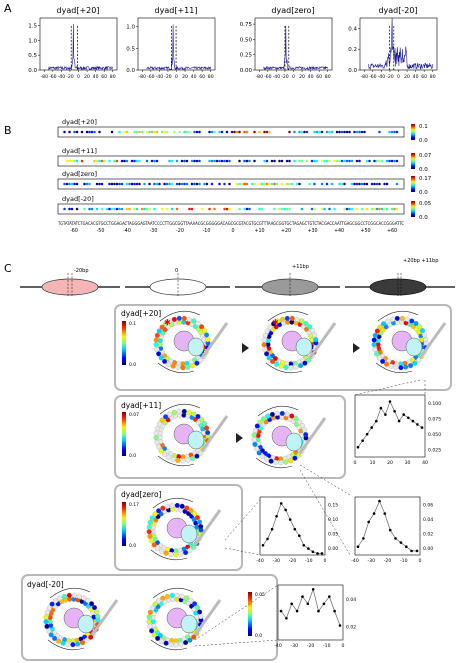 This screenshot has height=663, width=474. What do you see at coordinates (124, 343) in the screenshot?
I see `colorbar` at bounding box center [124, 343].